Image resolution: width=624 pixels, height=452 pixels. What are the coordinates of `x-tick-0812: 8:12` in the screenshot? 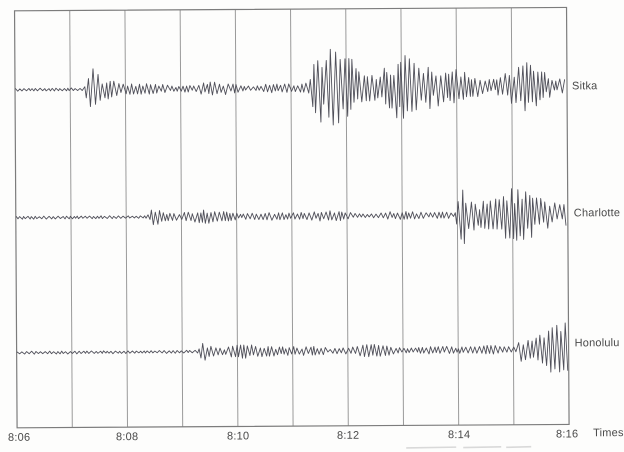 It's located at (348, 435).